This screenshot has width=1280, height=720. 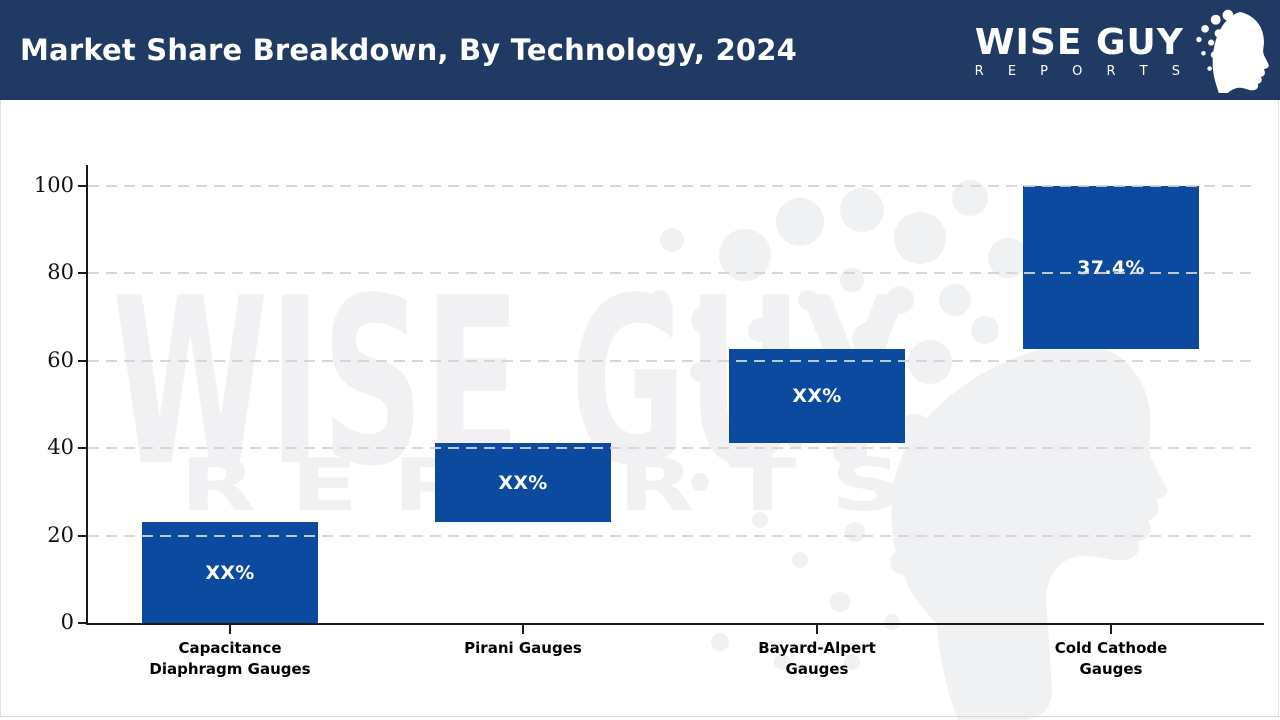 What do you see at coordinates (1082, 71) in the screenshot?
I see `logo-subtitle: R E P O R T S` at bounding box center [1082, 71].